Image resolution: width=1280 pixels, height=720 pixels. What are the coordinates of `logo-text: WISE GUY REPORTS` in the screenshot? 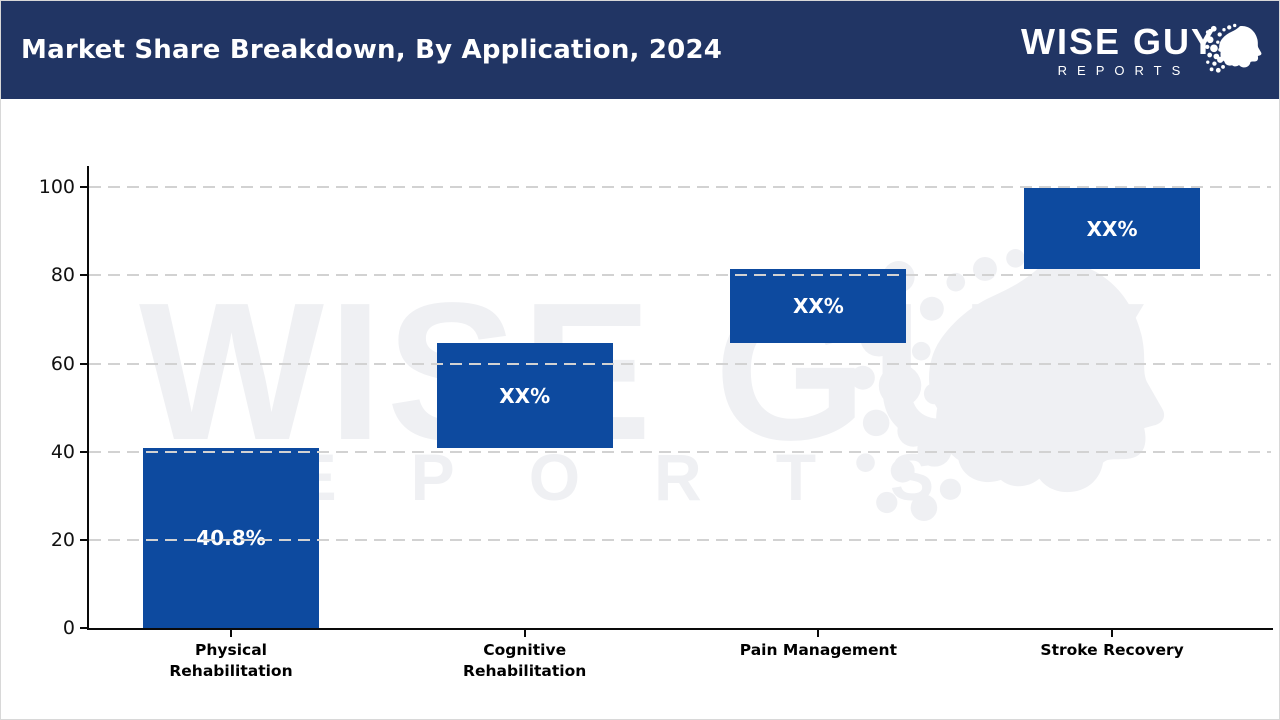 It's located at (1118, 49).